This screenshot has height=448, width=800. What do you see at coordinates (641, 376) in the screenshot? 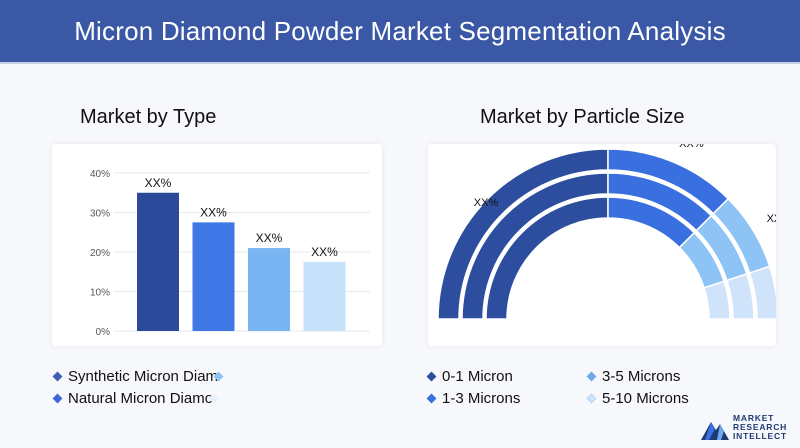
I see `legend-label: 3-5 Microns` at bounding box center [641, 376].